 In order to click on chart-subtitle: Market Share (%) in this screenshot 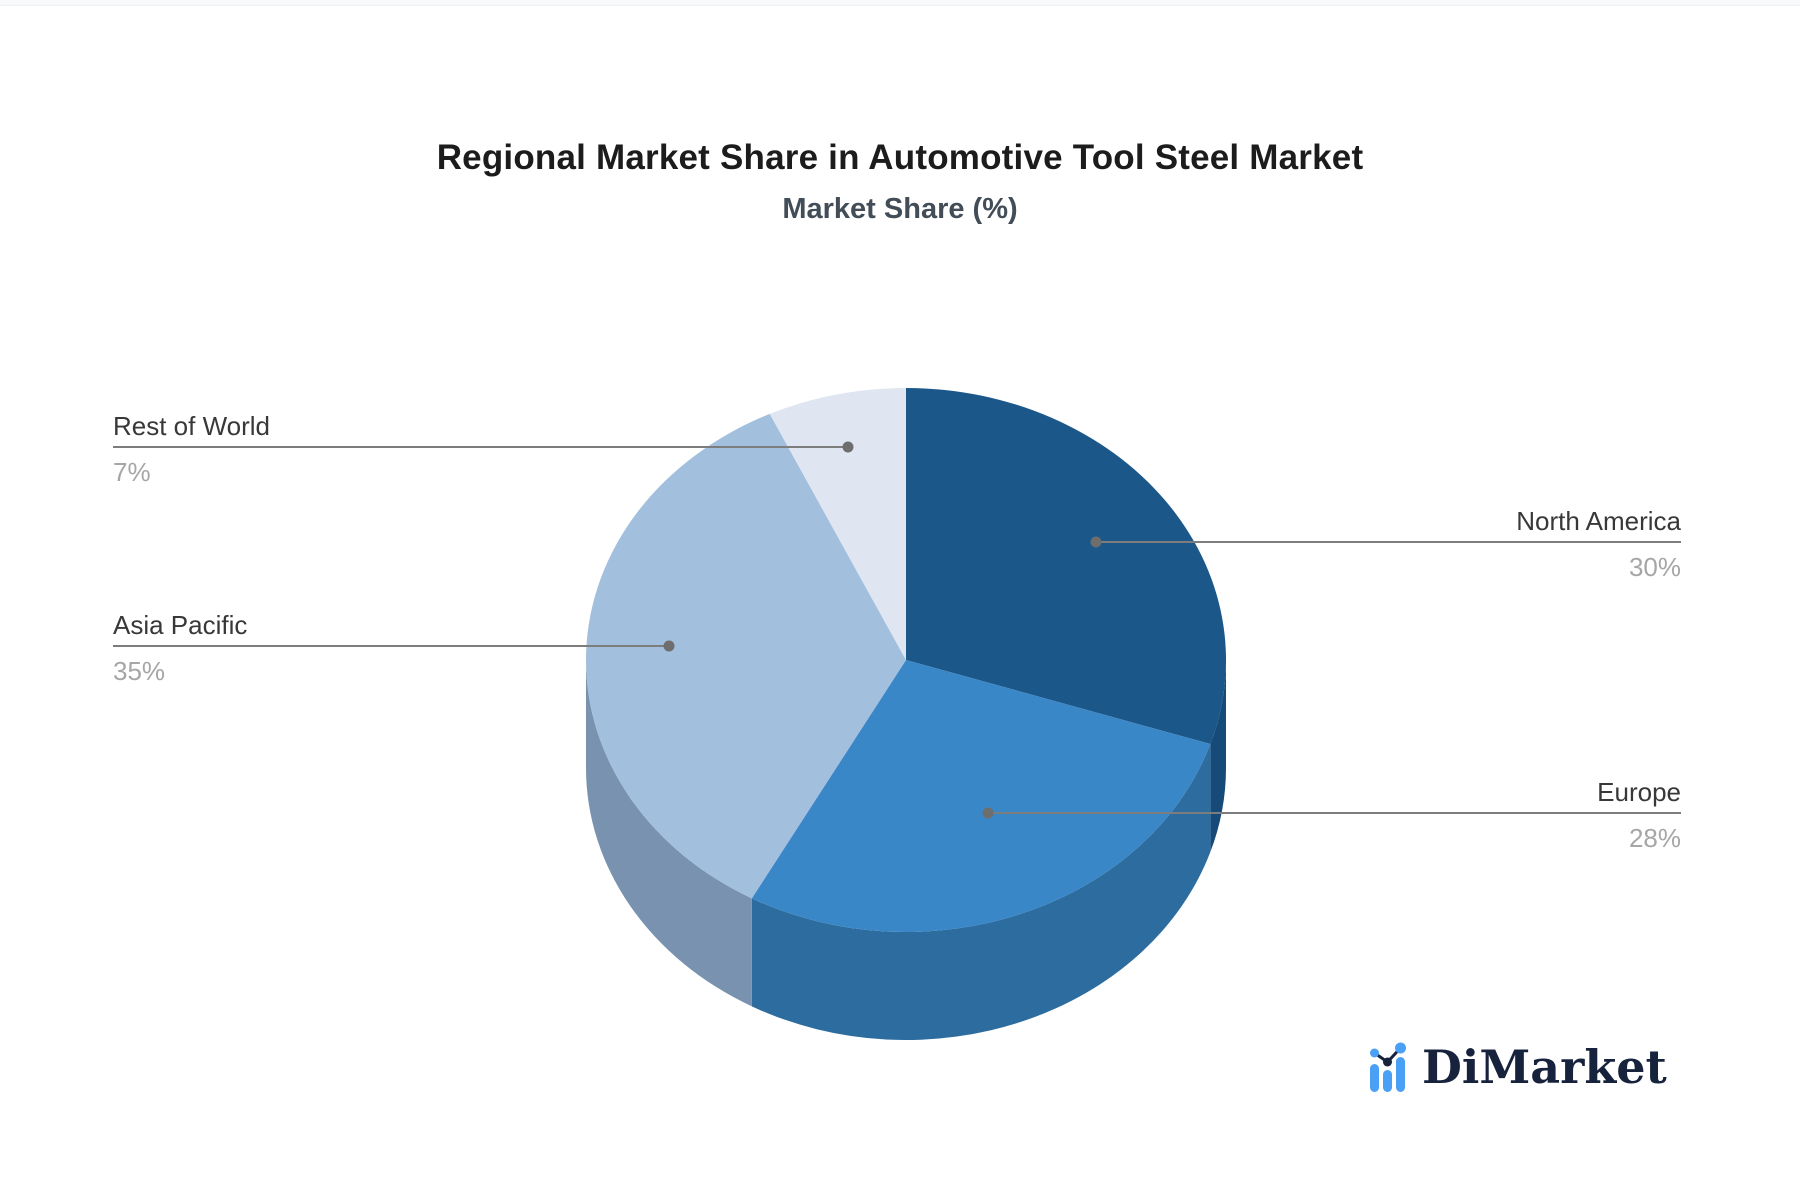, I will do `click(900, 209)`.